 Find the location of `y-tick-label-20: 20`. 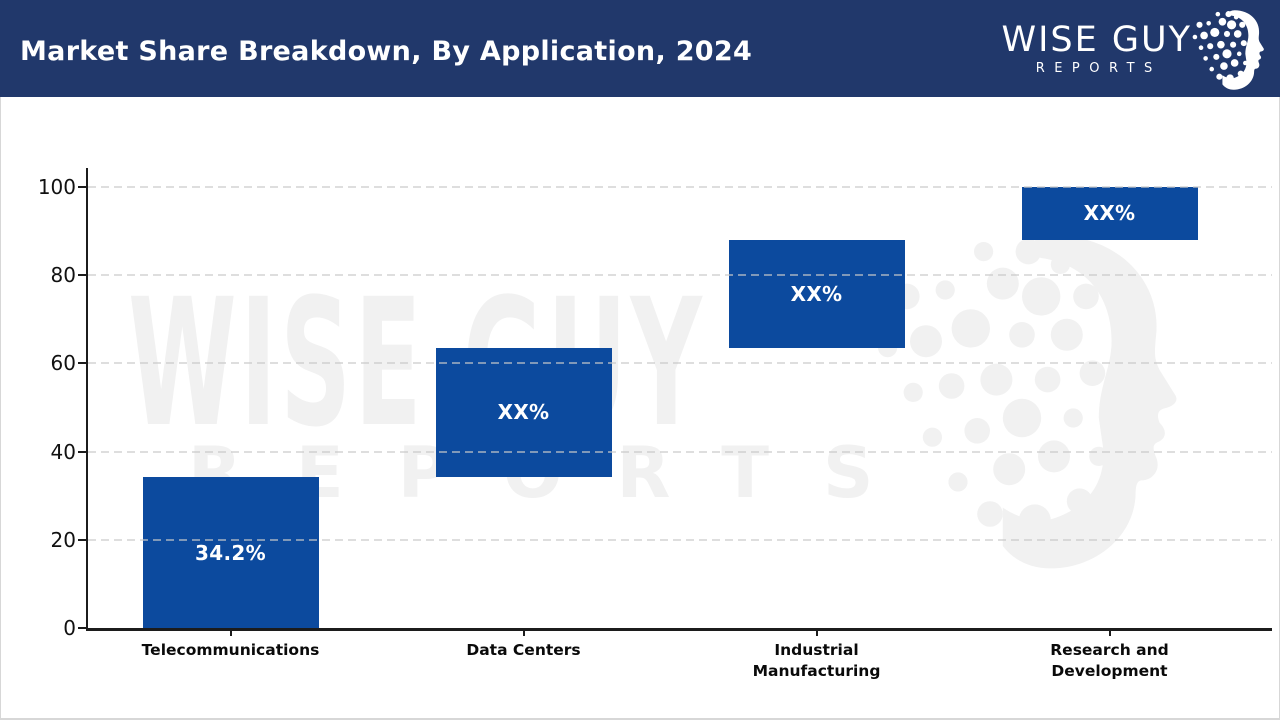

y-tick-label-20: 20 is located at coordinates (63, 539).